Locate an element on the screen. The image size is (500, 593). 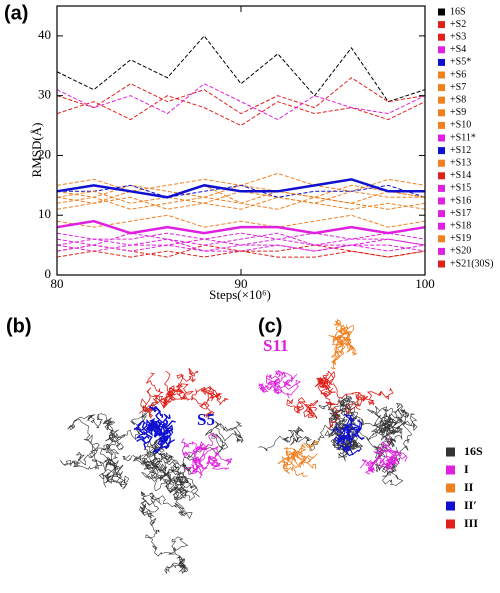
legend-label: II′ is located at coordinates (470, 505).